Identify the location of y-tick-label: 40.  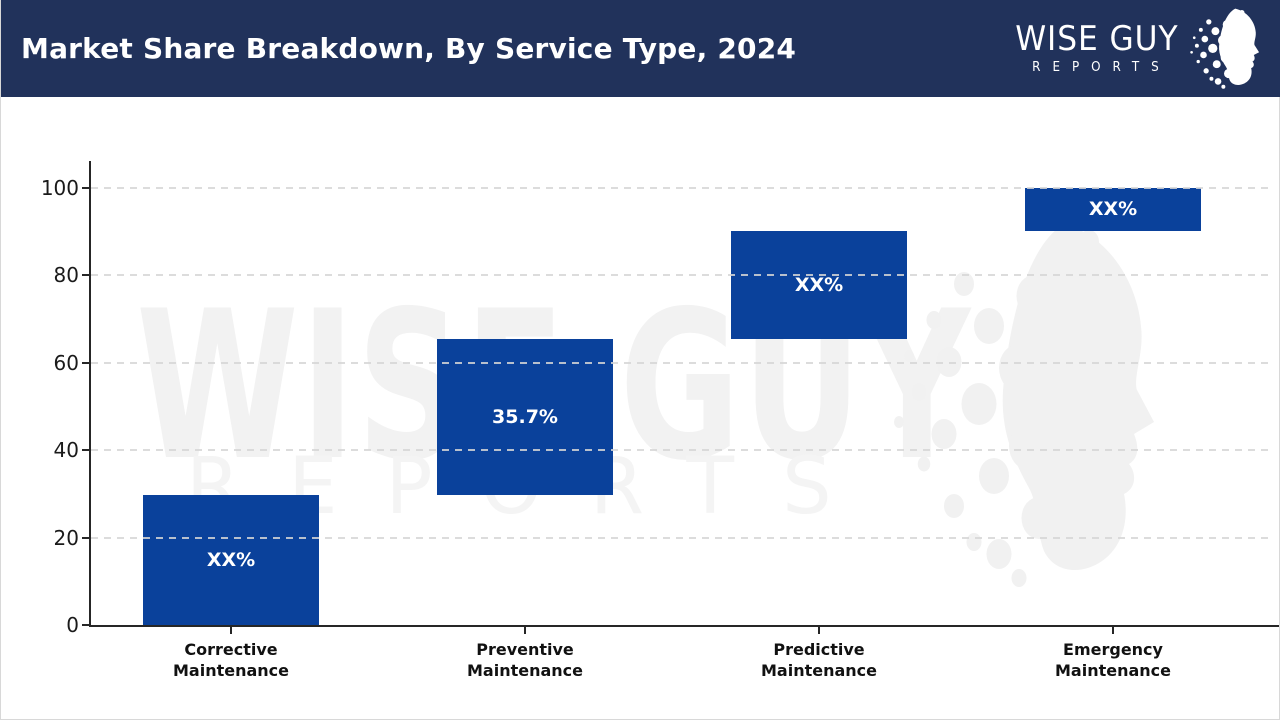
(66, 450).